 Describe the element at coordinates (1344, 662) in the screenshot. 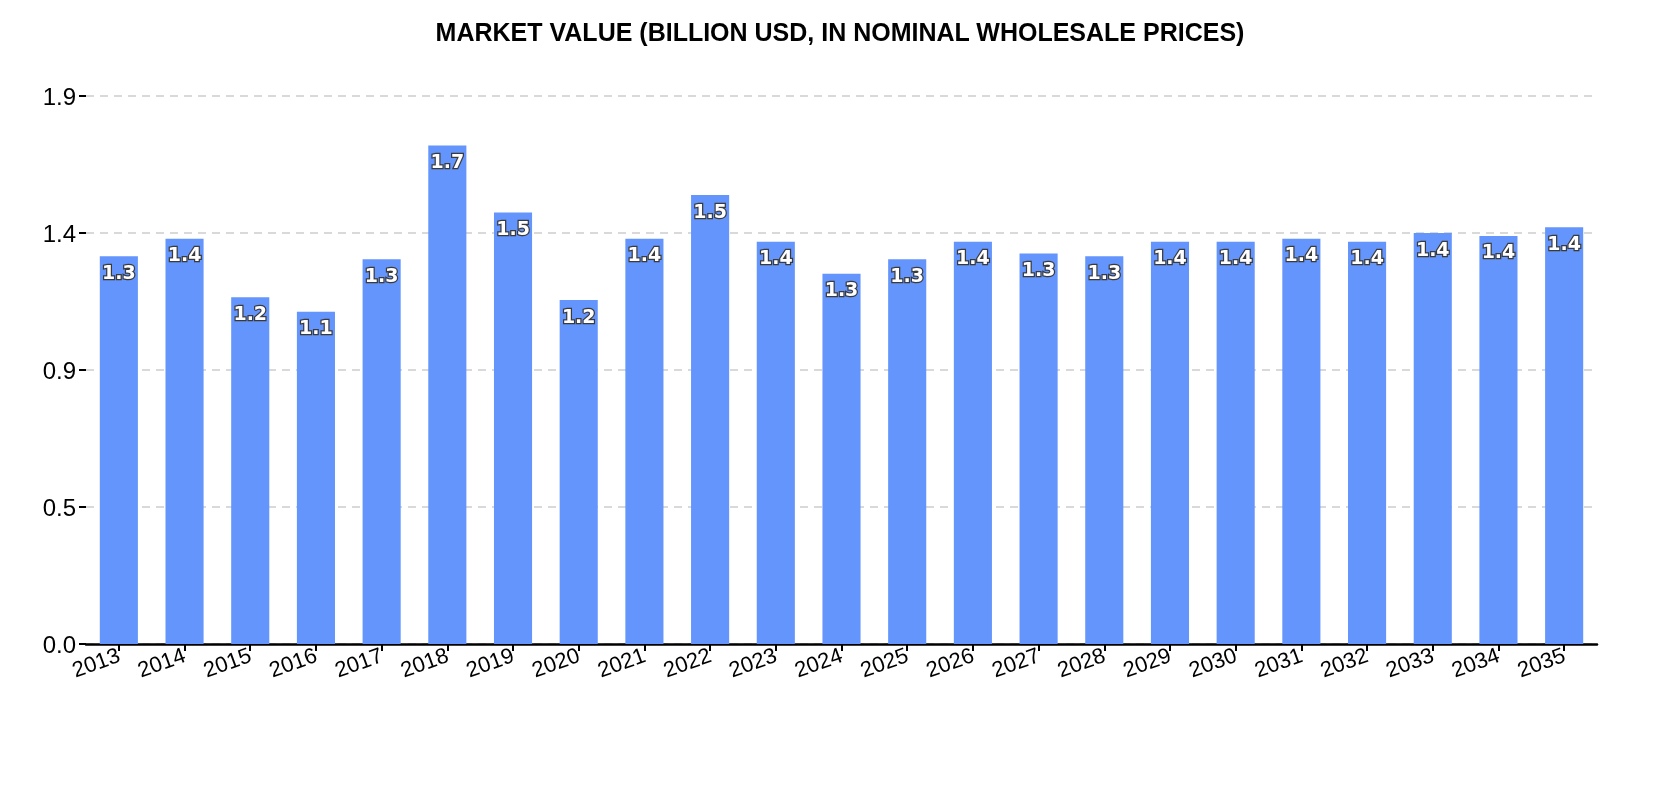

I see `x-tick-label: 2032` at that location.